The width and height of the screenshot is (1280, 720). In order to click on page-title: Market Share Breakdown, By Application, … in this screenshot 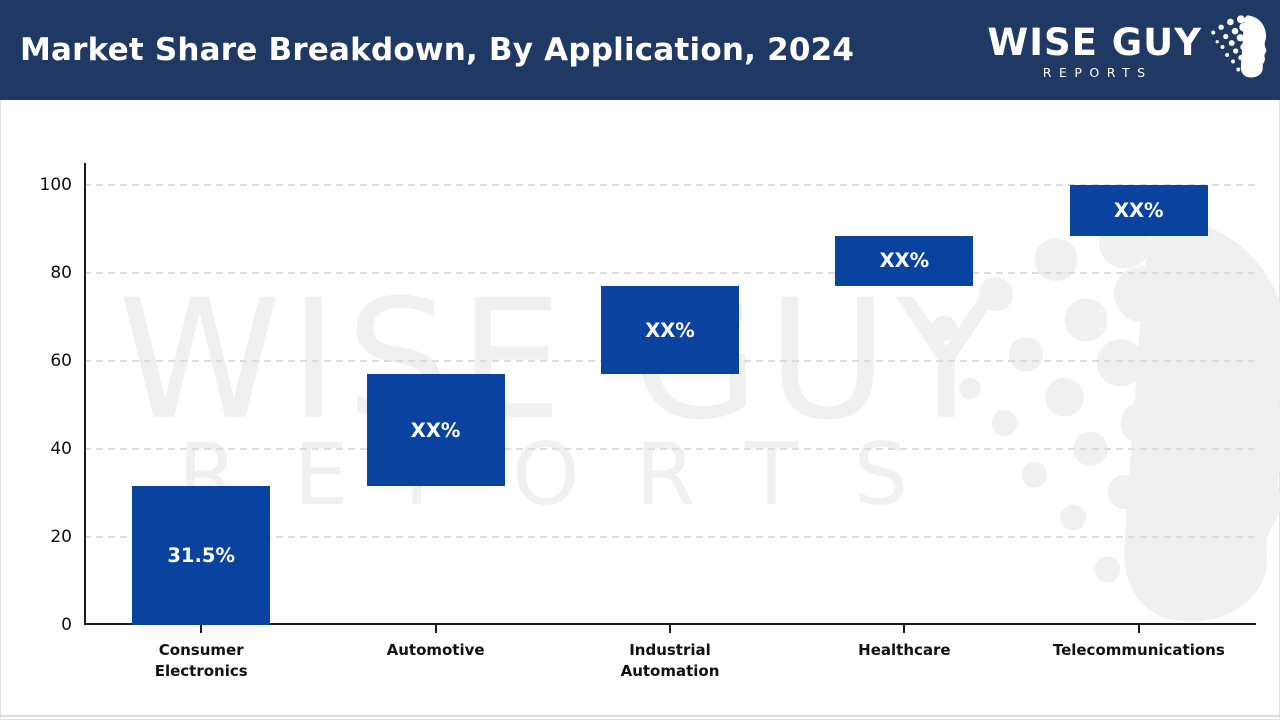, I will do `click(437, 50)`.